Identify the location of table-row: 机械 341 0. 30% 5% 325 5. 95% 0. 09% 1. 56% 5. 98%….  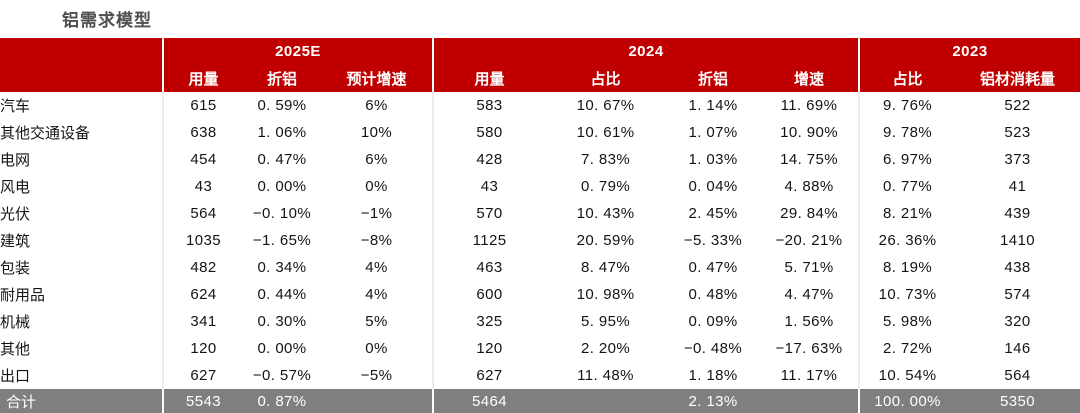
(540, 321).